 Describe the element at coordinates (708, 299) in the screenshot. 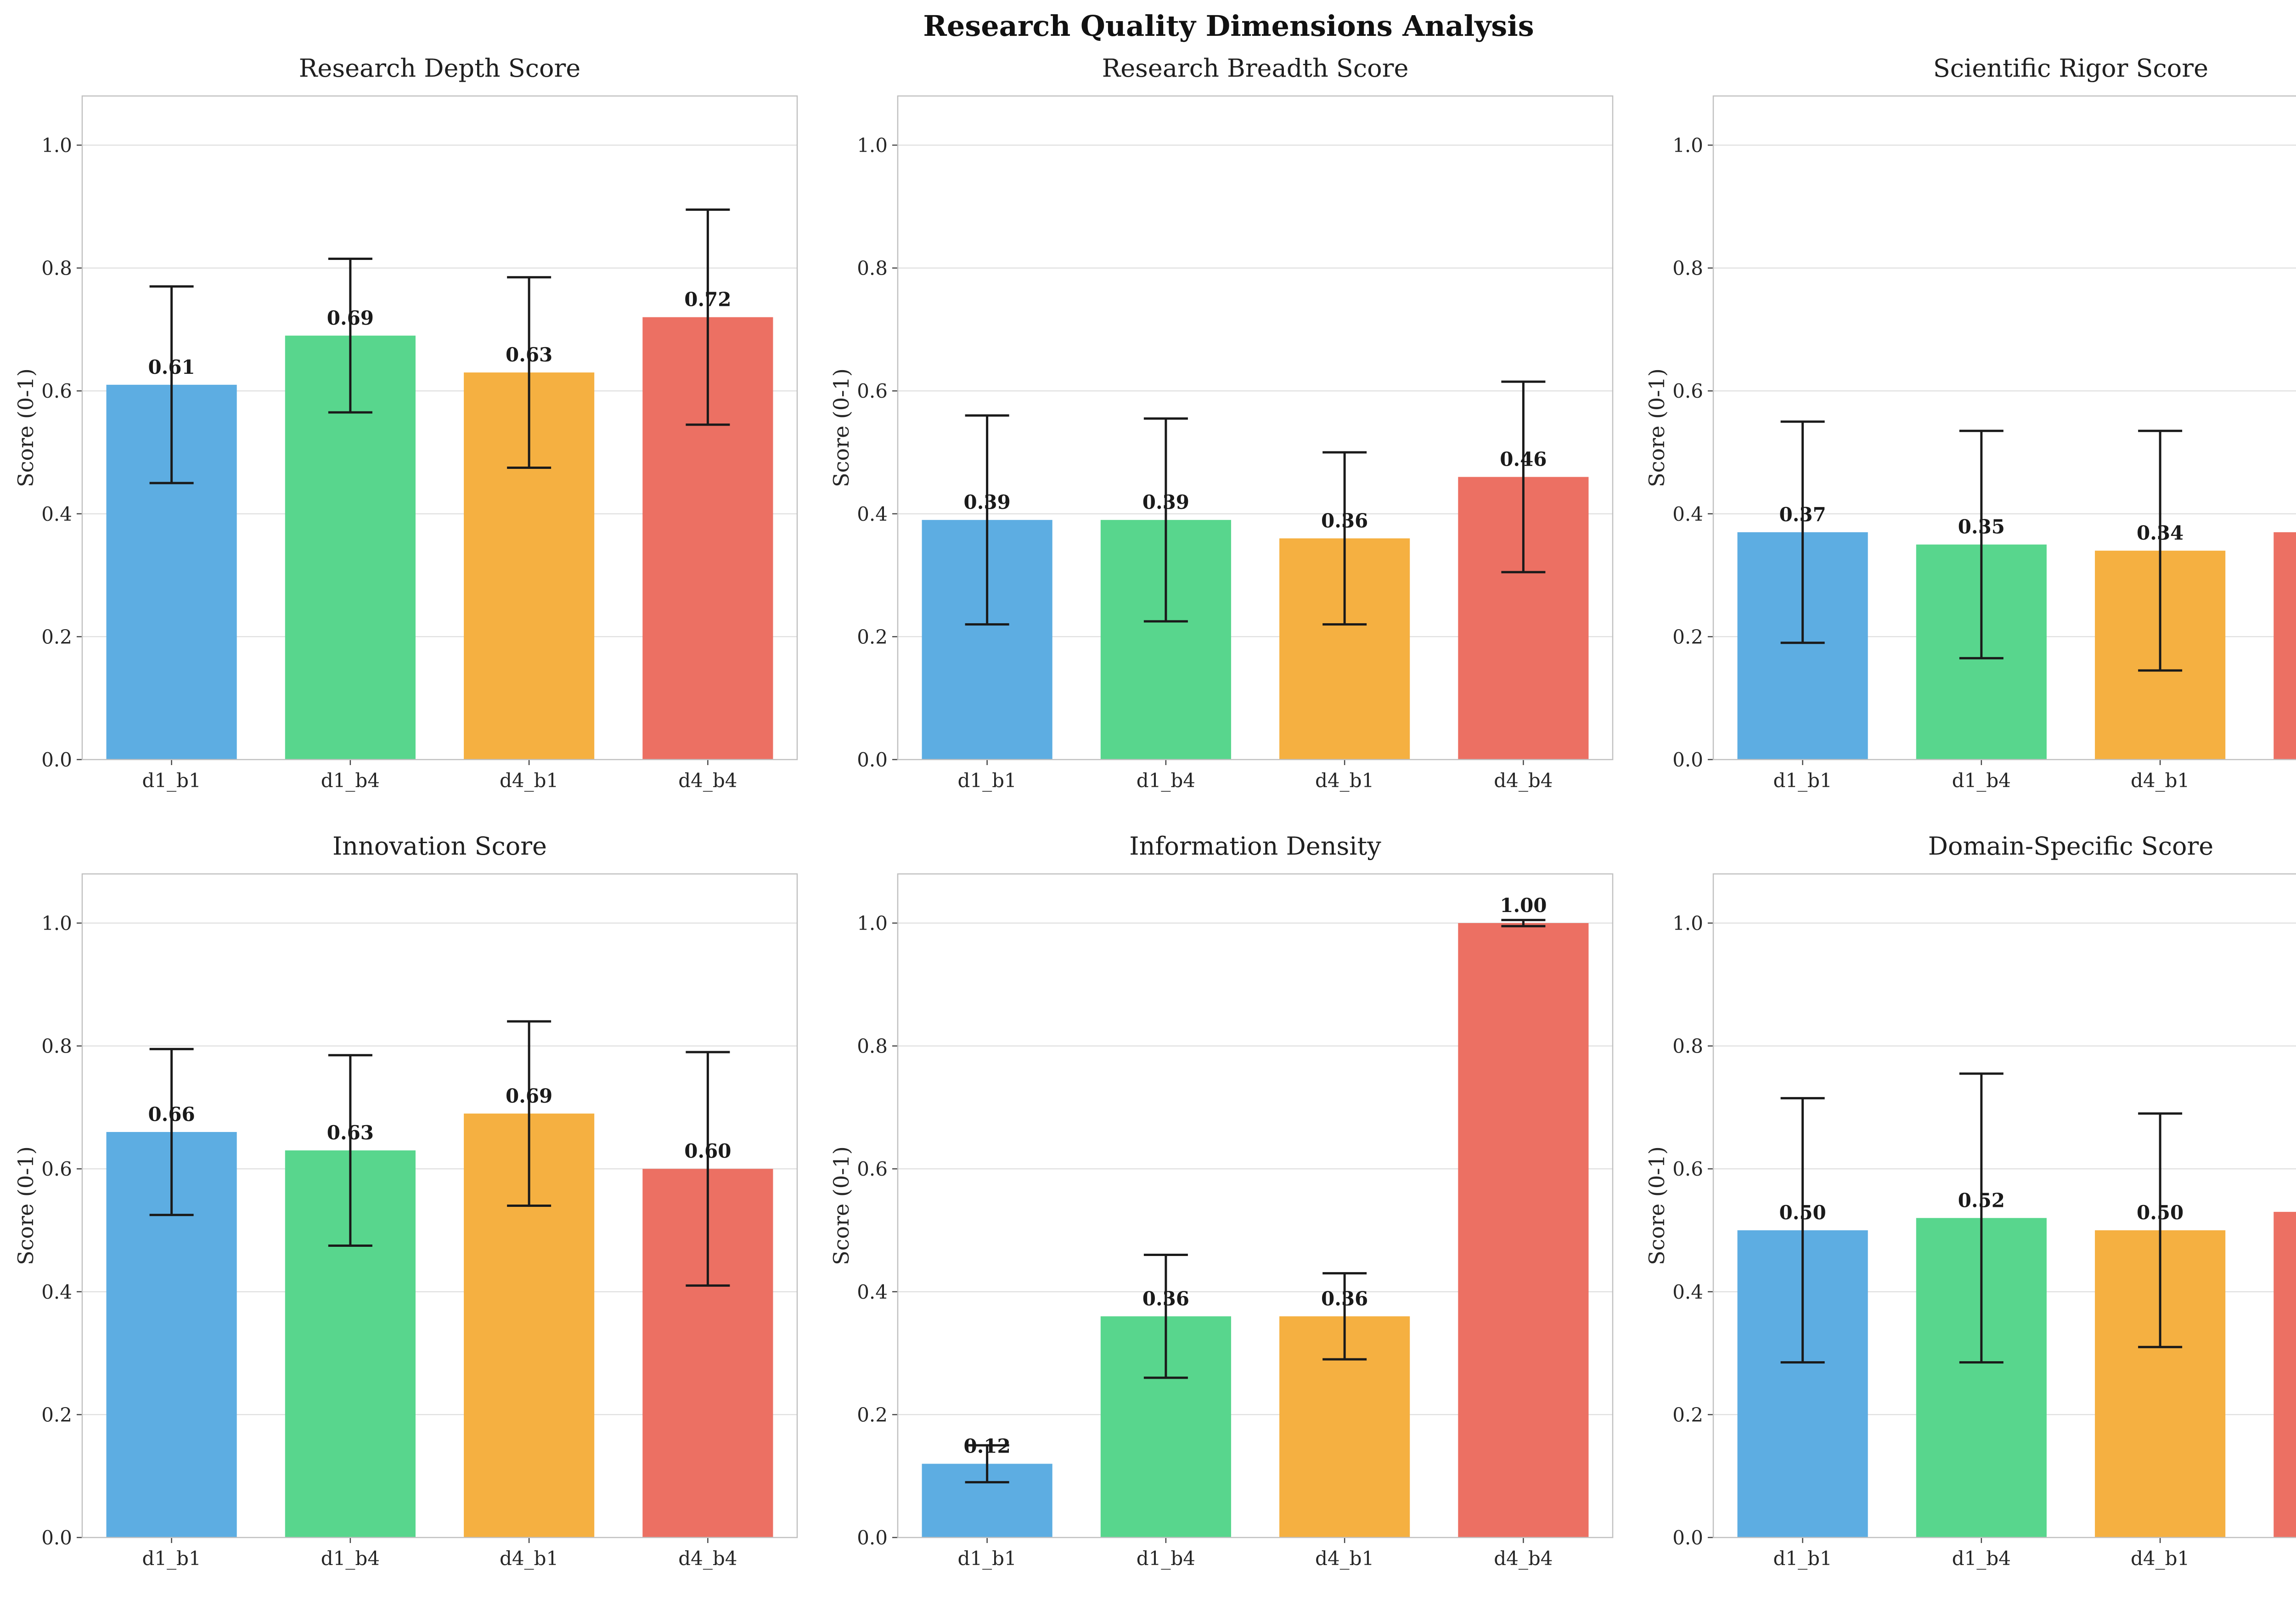

I see `value-label: 0.72` at that location.